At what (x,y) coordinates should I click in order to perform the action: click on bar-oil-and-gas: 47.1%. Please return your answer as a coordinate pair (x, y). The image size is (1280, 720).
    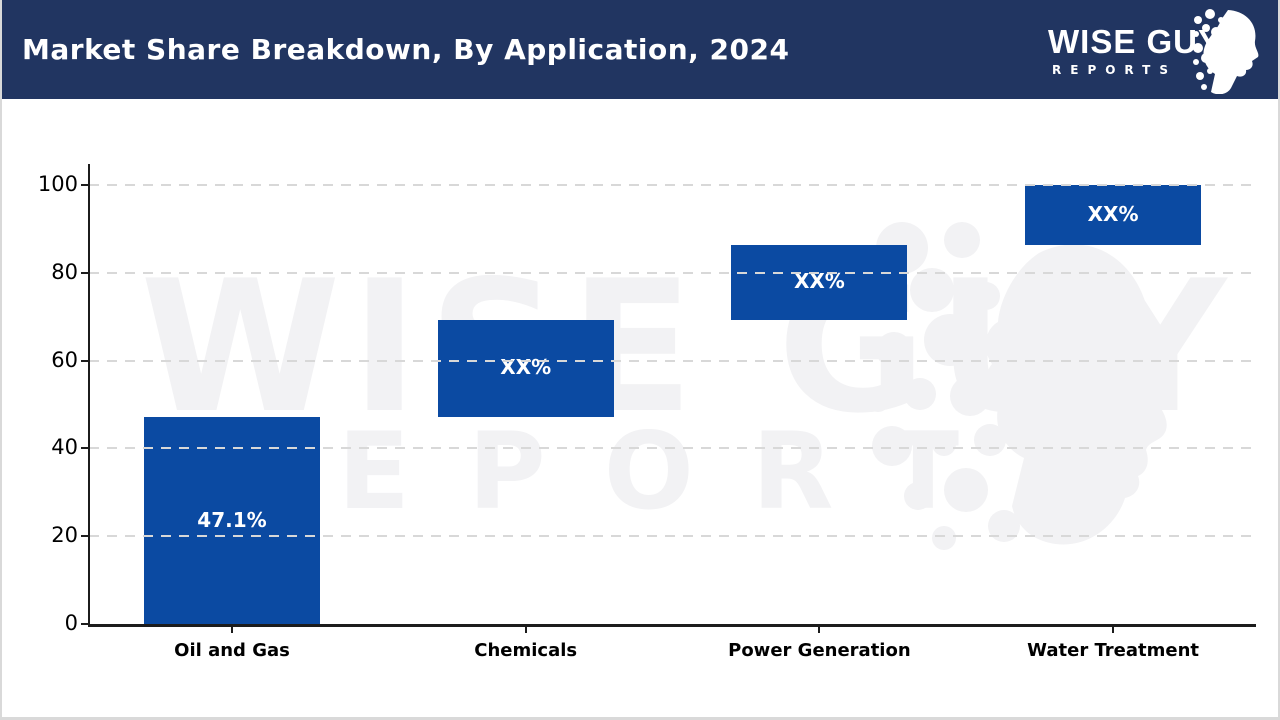
    Looking at the image, I should click on (232, 520).